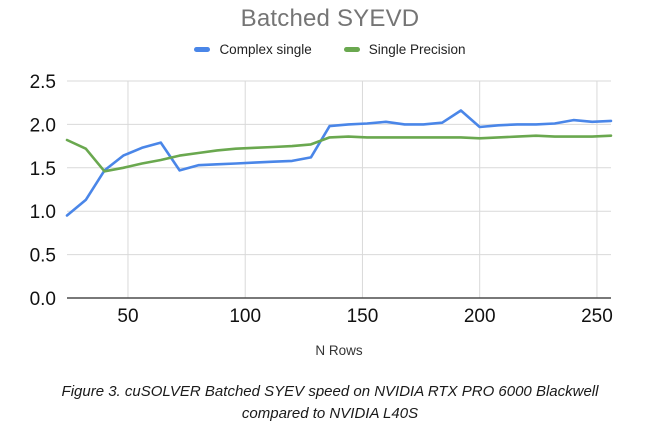 The image size is (660, 444). What do you see at coordinates (43, 299) in the screenshot?
I see `svg-text: 0.0` at bounding box center [43, 299].